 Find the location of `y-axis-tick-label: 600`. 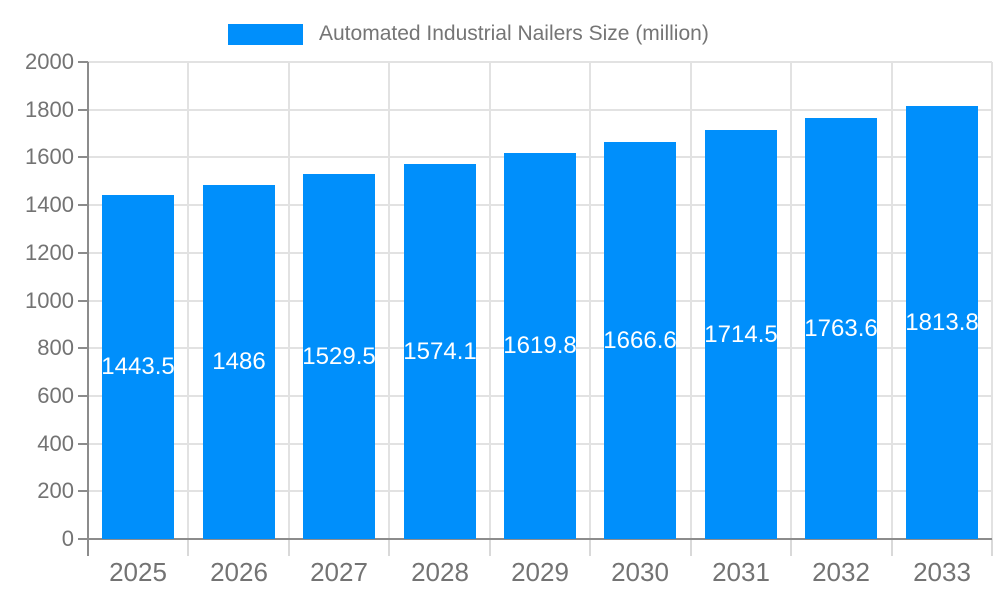

y-axis-tick-label: 600 is located at coordinates (55, 395).